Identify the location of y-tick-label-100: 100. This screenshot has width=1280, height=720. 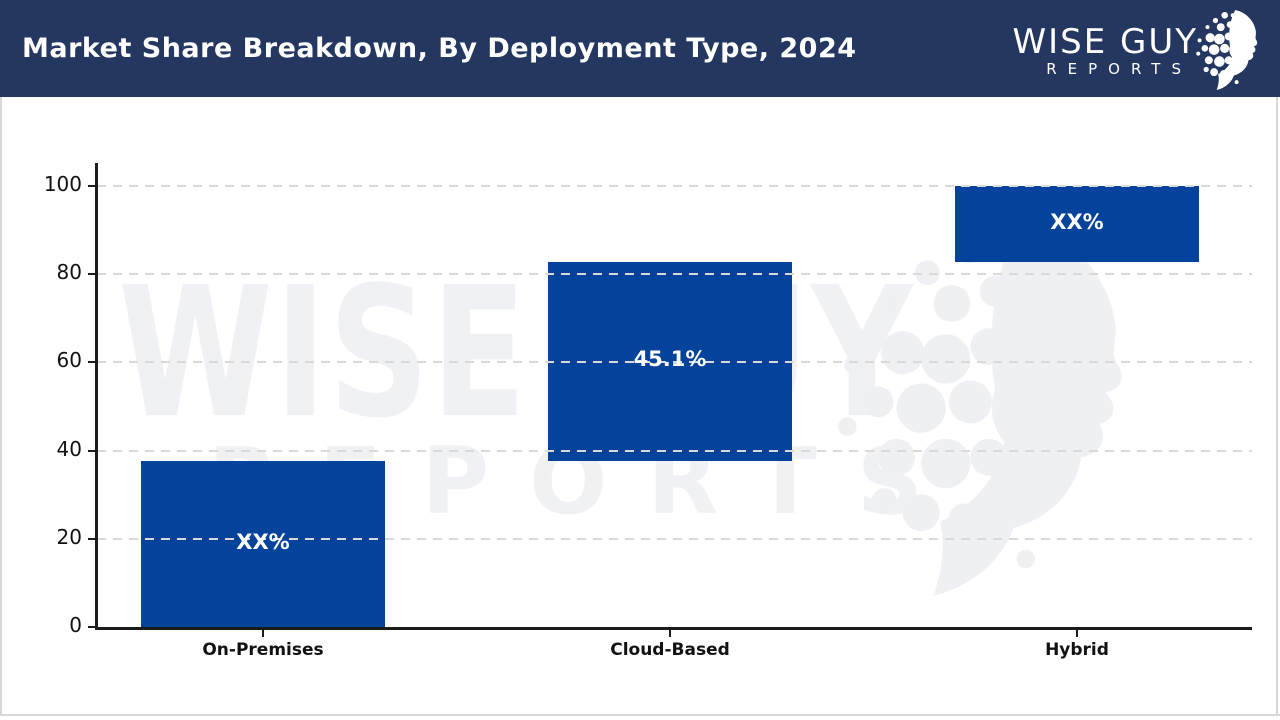
(62, 184).